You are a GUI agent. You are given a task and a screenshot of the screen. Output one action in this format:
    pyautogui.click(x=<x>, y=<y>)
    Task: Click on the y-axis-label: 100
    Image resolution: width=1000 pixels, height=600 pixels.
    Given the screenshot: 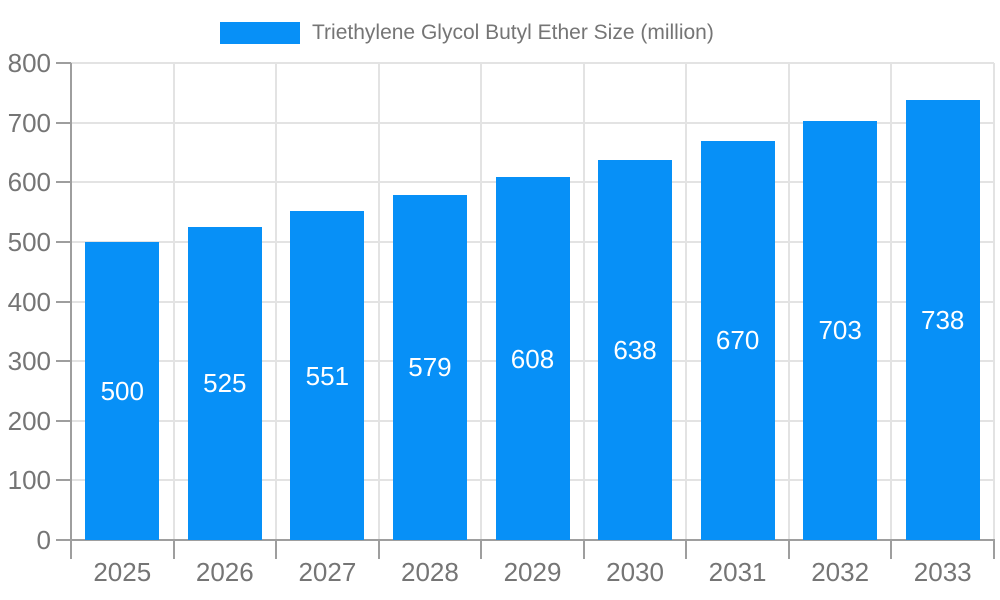 What is the action you would take?
    pyautogui.click(x=29, y=480)
    